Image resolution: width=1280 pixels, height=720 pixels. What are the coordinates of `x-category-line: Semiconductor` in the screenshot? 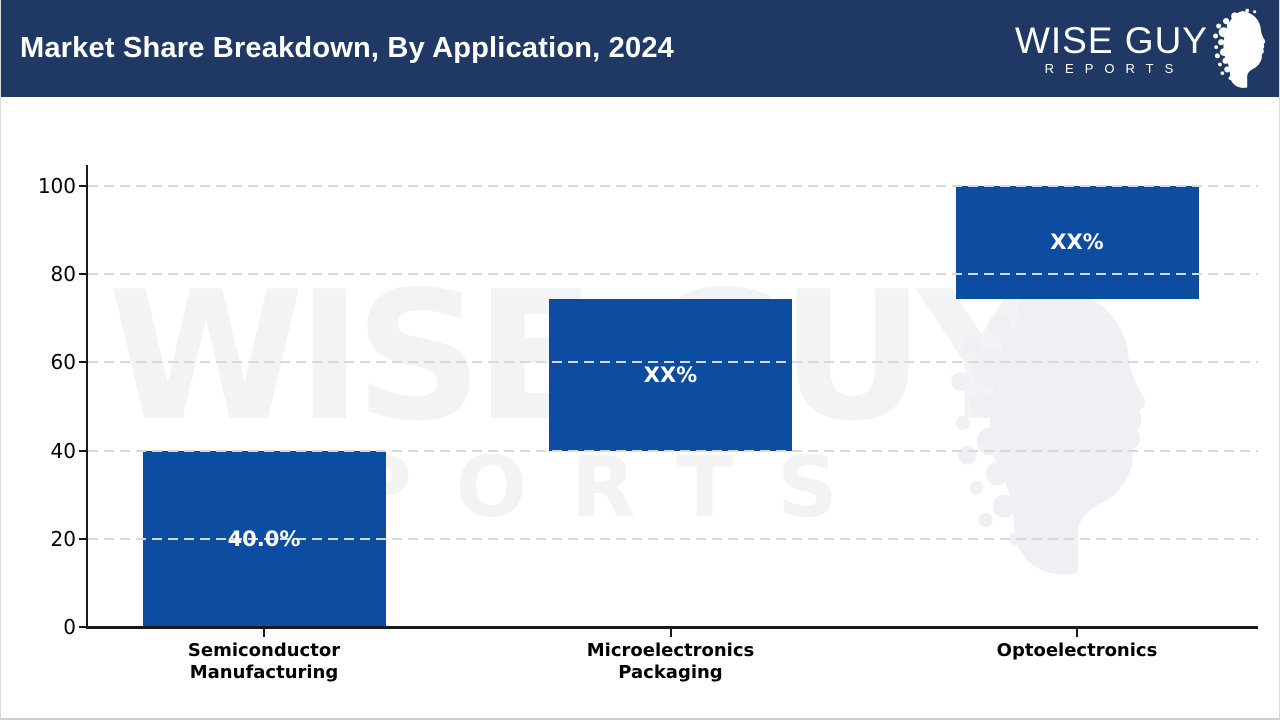 It's located at (264, 650).